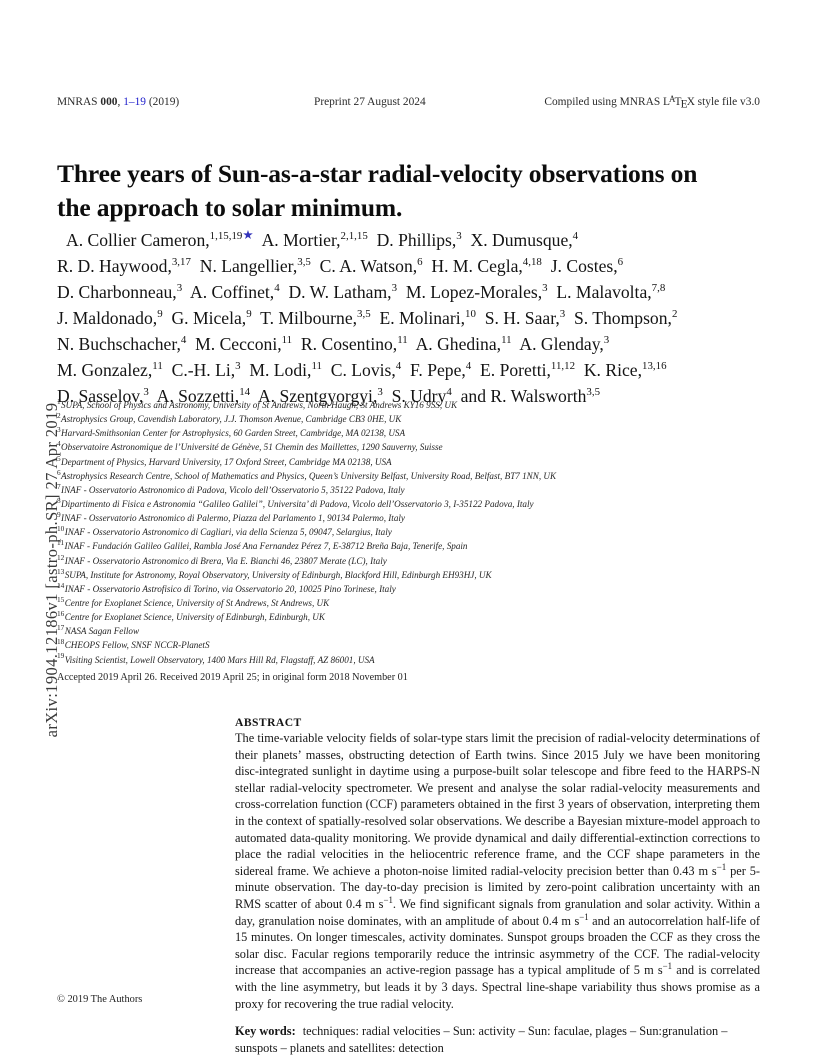 The height and width of the screenshot is (1056, 816). What do you see at coordinates (285, 370) in the screenshot?
I see `author-entry: M. Lodi,11` at bounding box center [285, 370].